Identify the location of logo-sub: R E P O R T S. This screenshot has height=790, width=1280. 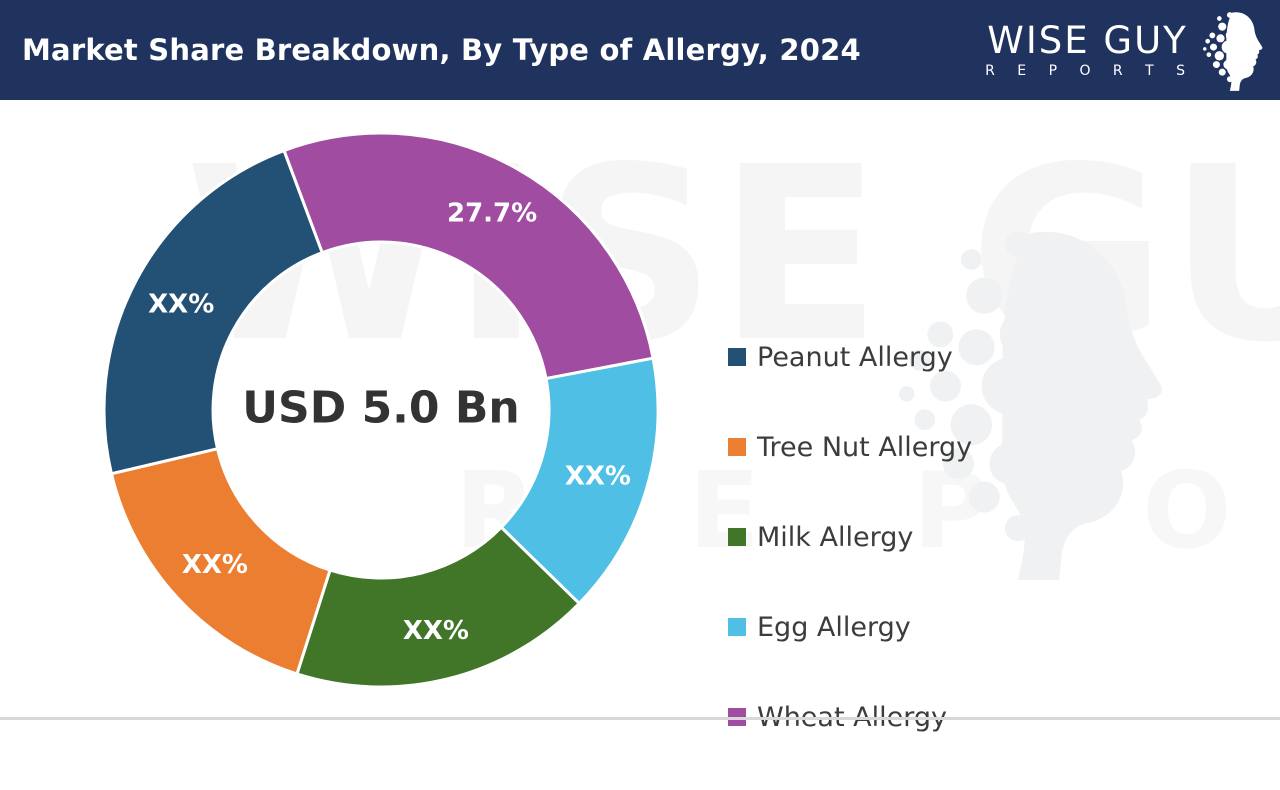
(1089, 71).